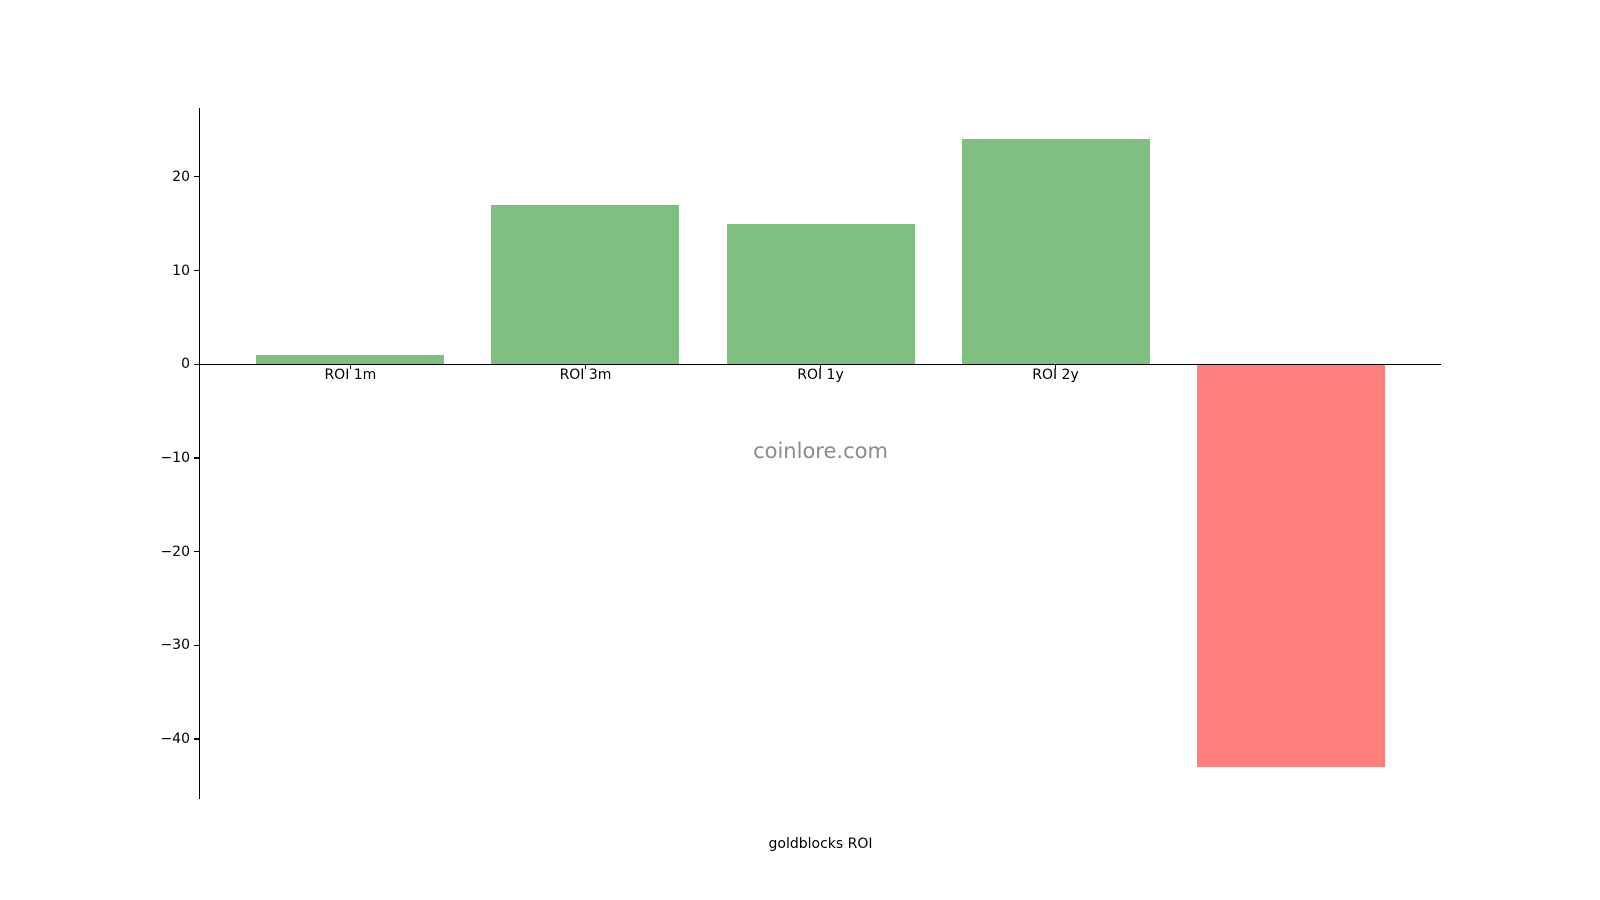 The height and width of the screenshot is (900, 1600). I want to click on bar-roi-3m, so click(585, 285).